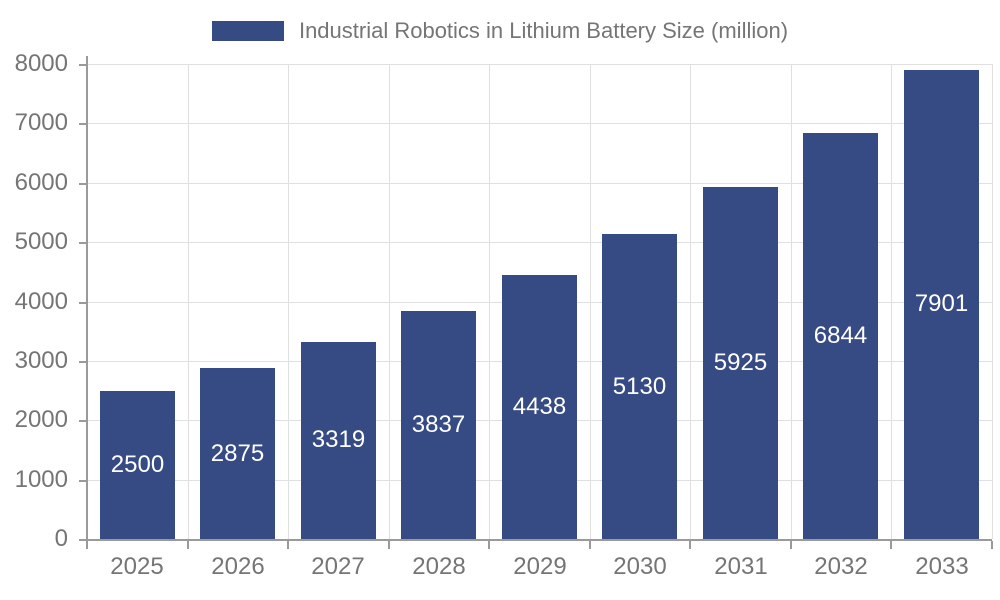  I want to click on y-axis-tick-label: 2000, so click(41, 419).